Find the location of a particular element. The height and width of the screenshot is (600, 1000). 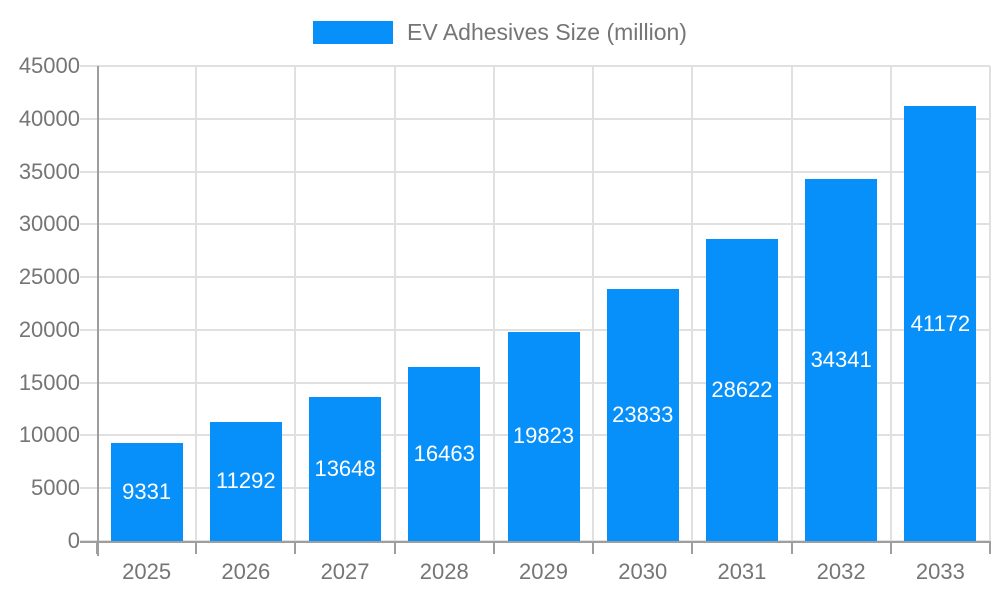

bar-2030 is located at coordinates (642, 415).